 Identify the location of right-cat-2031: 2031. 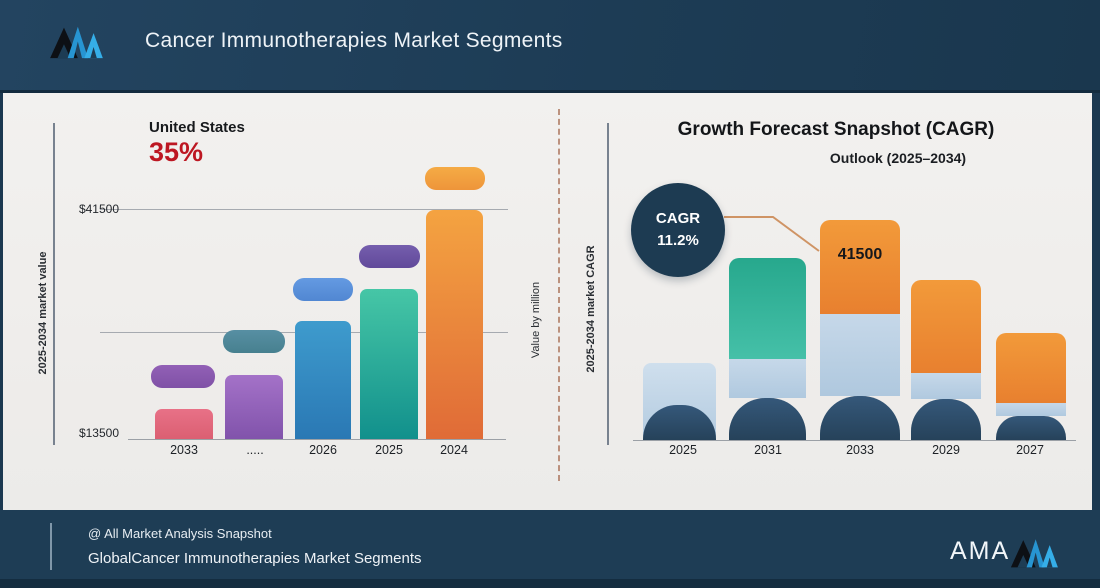
(768, 450).